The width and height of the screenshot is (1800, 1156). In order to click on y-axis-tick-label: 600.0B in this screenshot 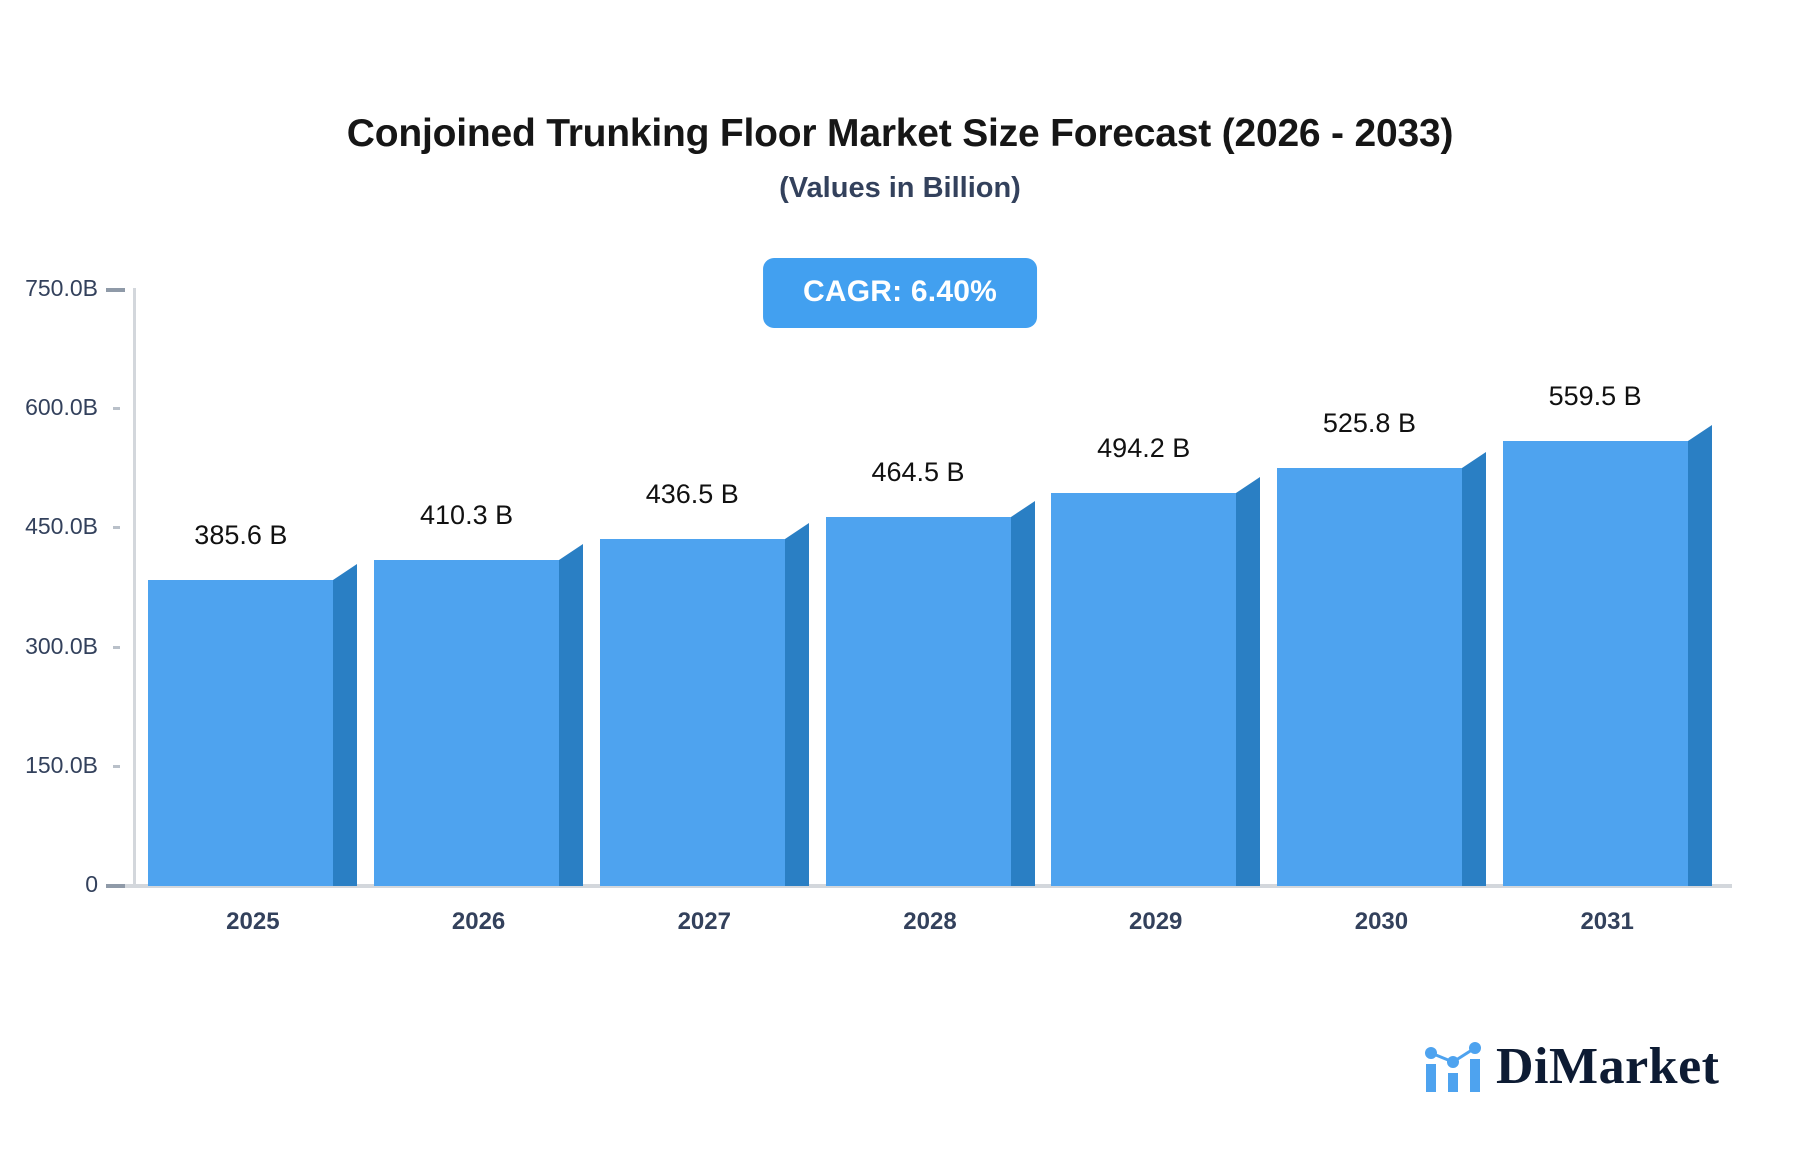, I will do `click(61, 407)`.